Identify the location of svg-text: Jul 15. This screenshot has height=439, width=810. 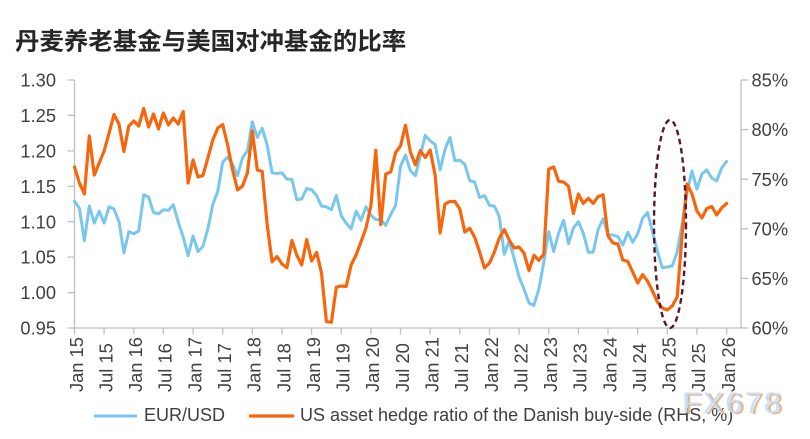
(105, 367).